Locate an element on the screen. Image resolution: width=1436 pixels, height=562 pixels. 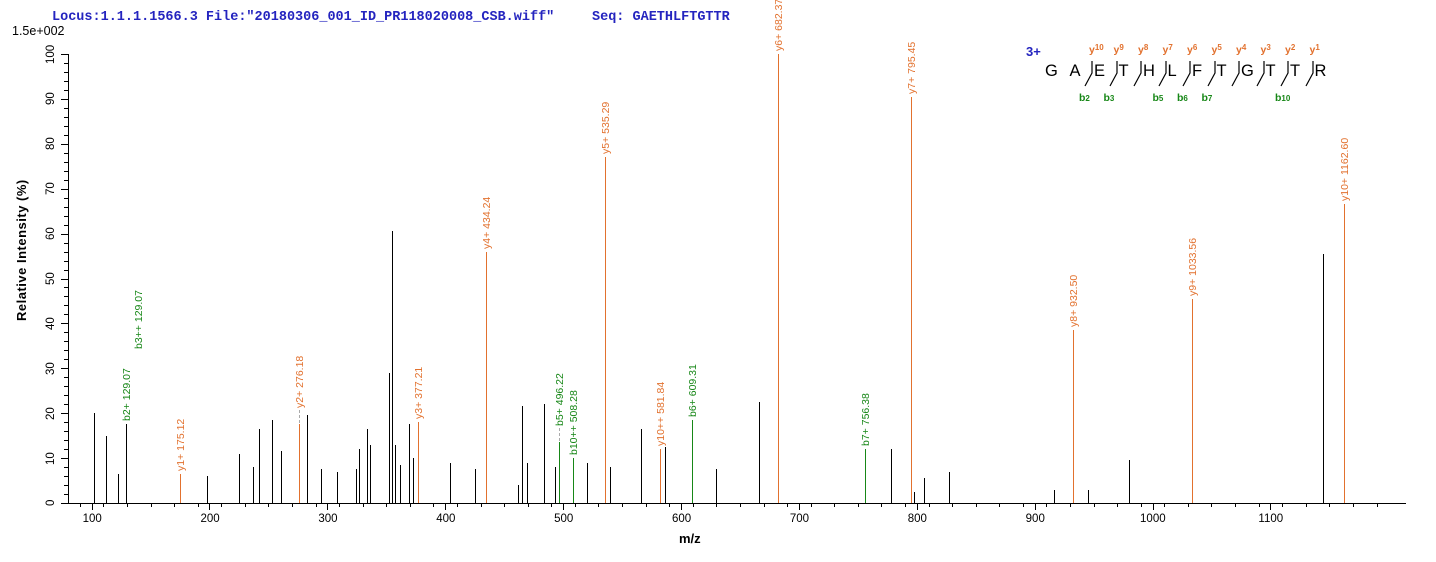
residue-letter: G is located at coordinates (1051, 71).